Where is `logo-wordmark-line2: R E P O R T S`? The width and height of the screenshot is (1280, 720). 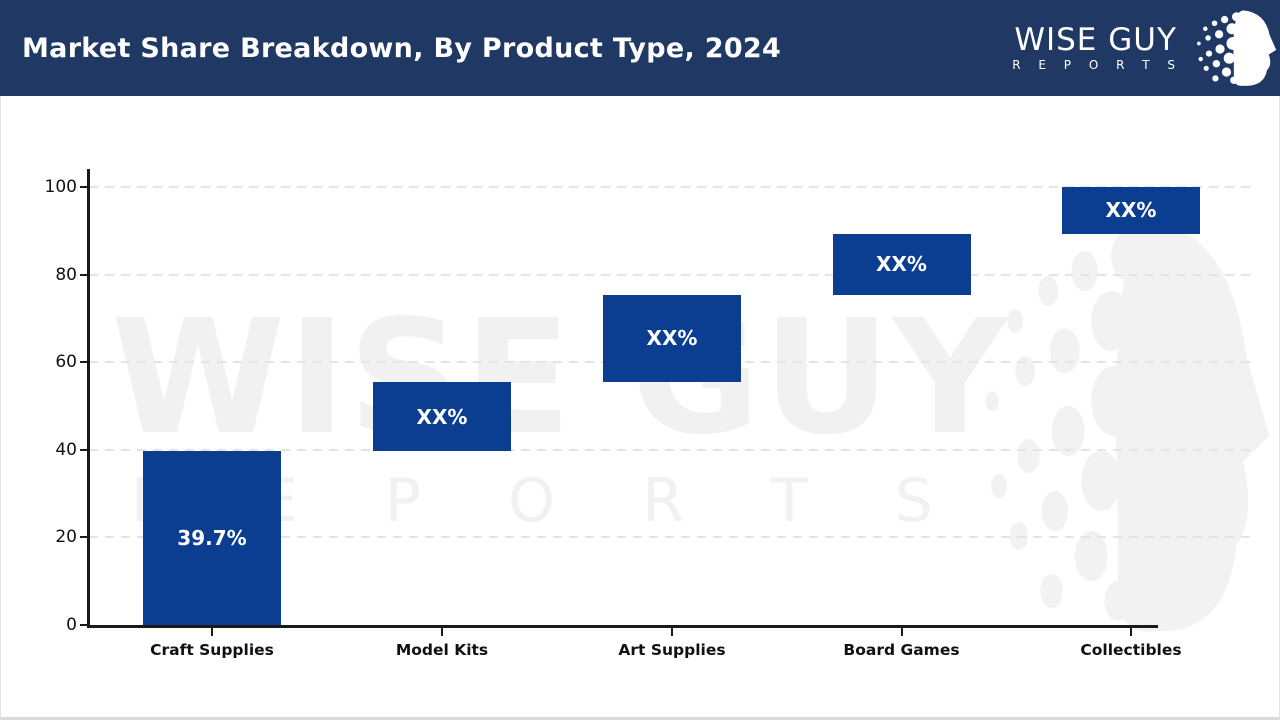
logo-wordmark-line2: R E P O R T S is located at coordinates (1097, 64).